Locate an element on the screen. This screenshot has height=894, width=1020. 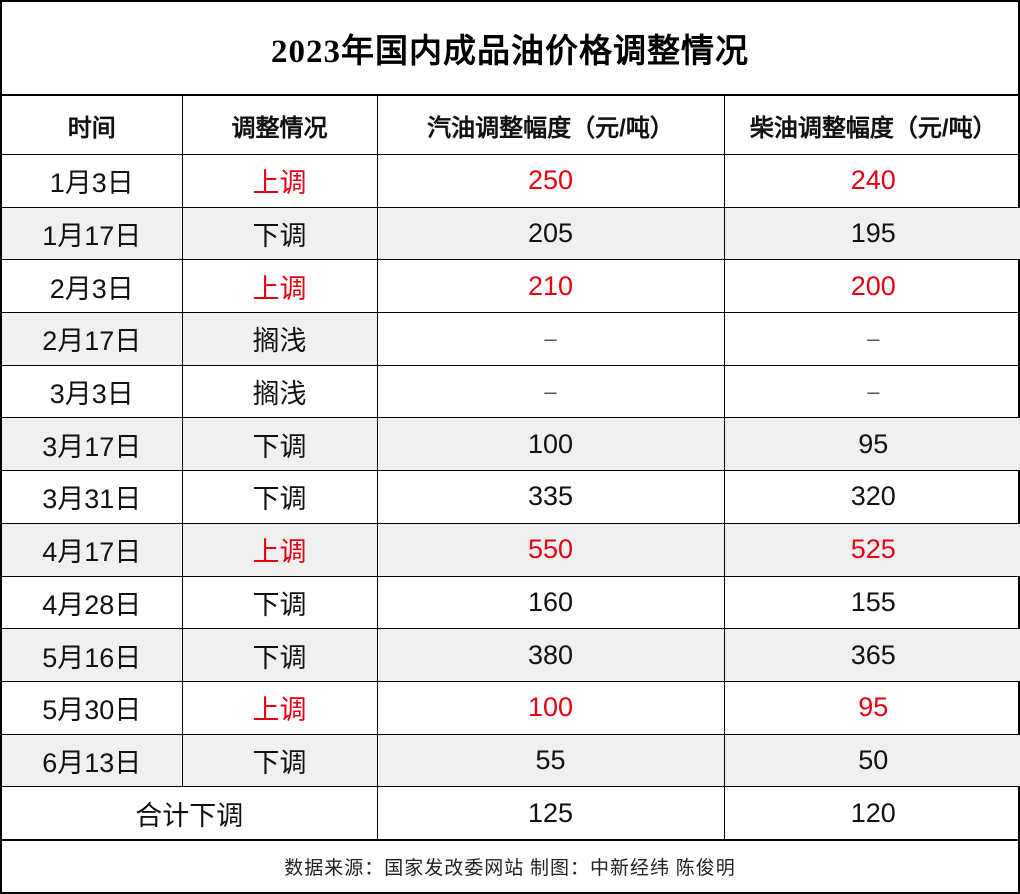
cell-gasoline: 550 is located at coordinates (550, 549).